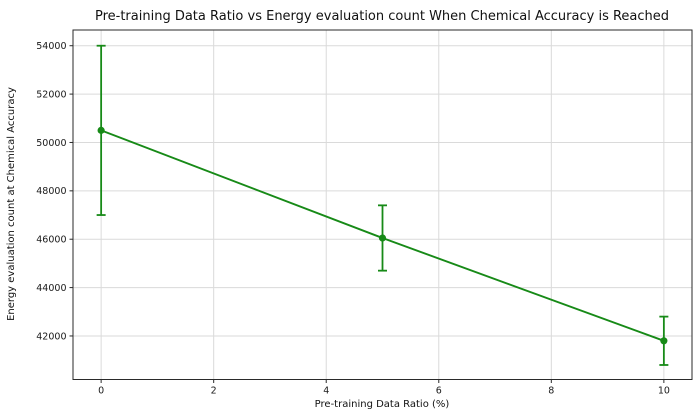 The height and width of the screenshot is (417, 693). I want to click on y-tick-label: 52000, so click(51, 94).